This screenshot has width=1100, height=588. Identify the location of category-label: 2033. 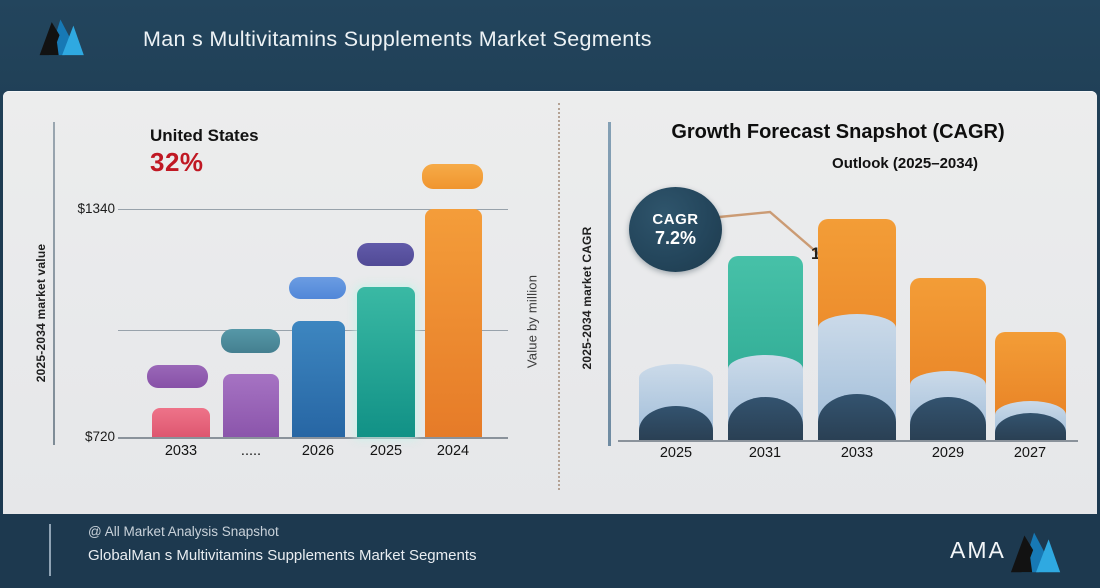
(181, 451).